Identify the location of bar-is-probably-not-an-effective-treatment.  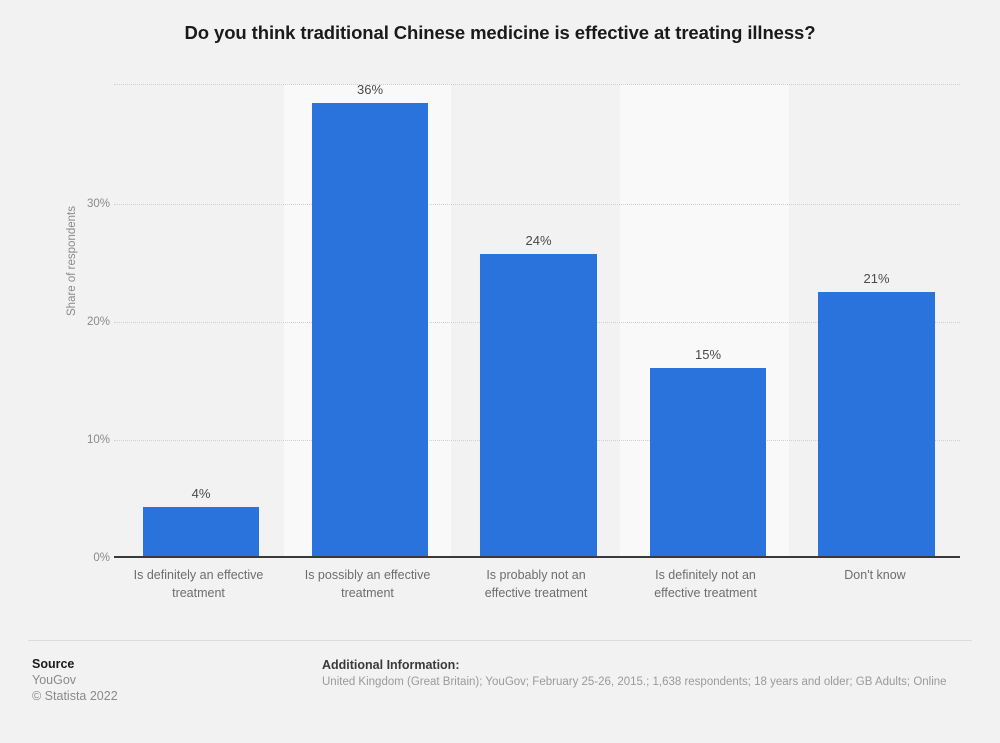
(538, 405).